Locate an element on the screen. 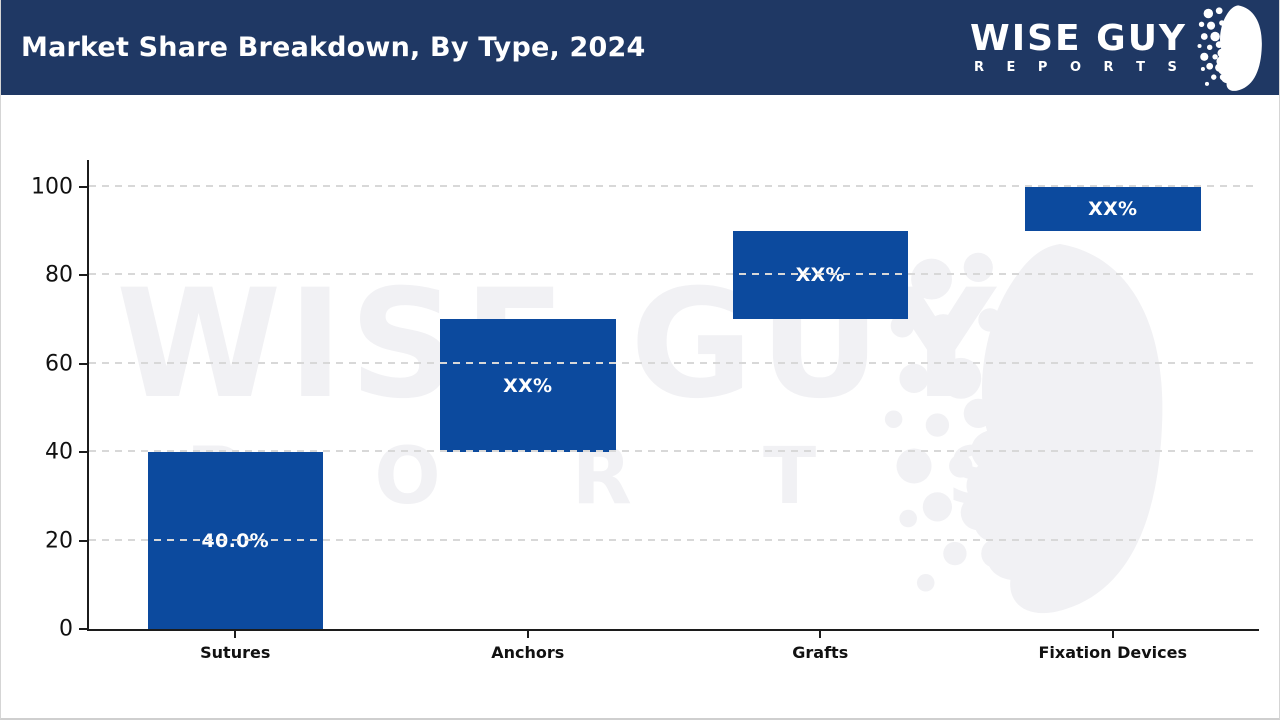 The image size is (1280, 720). logo-wordmark: WISE GUY is located at coordinates (1078, 38).